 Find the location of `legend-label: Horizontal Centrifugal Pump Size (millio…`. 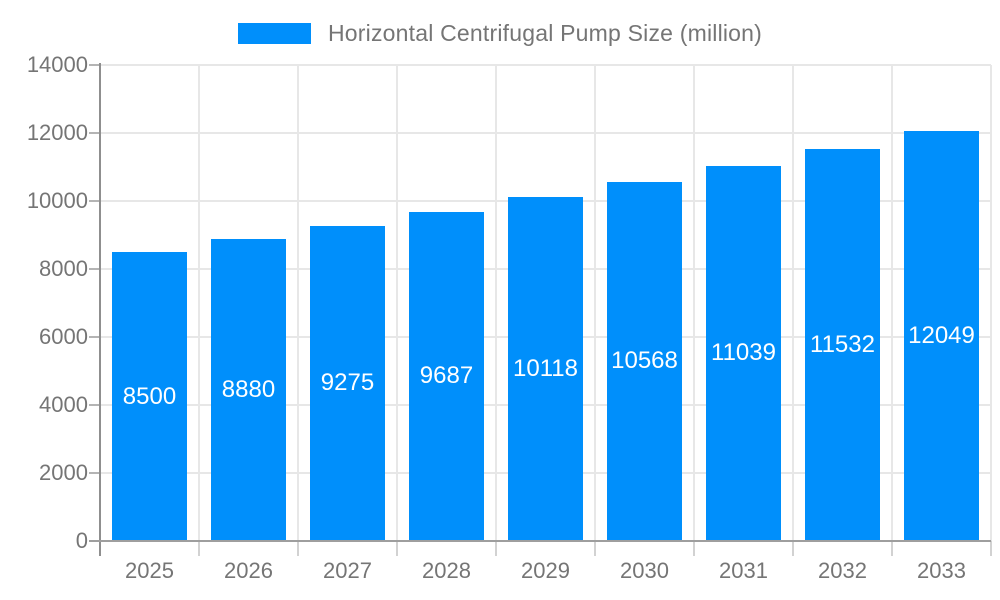

legend-label: Horizontal Centrifugal Pump Size (millio… is located at coordinates (545, 33).